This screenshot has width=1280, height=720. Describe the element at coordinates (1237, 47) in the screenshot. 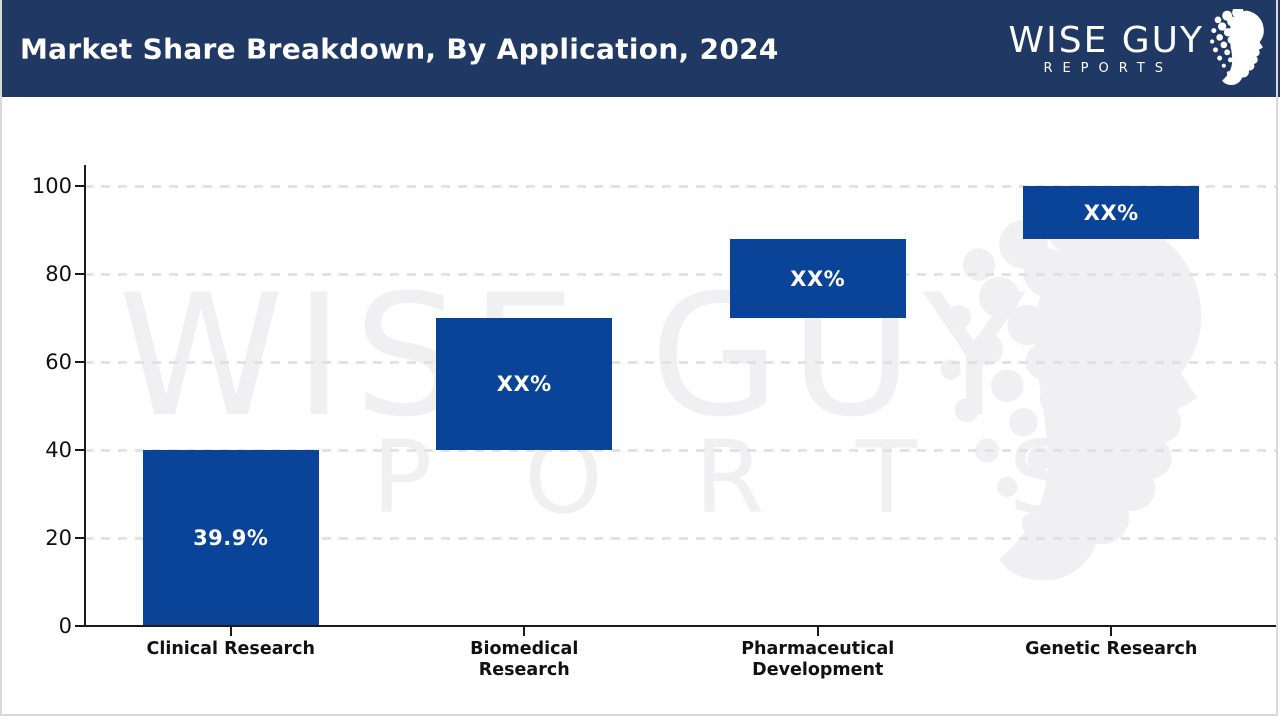

I see `brand-face-icon` at that location.